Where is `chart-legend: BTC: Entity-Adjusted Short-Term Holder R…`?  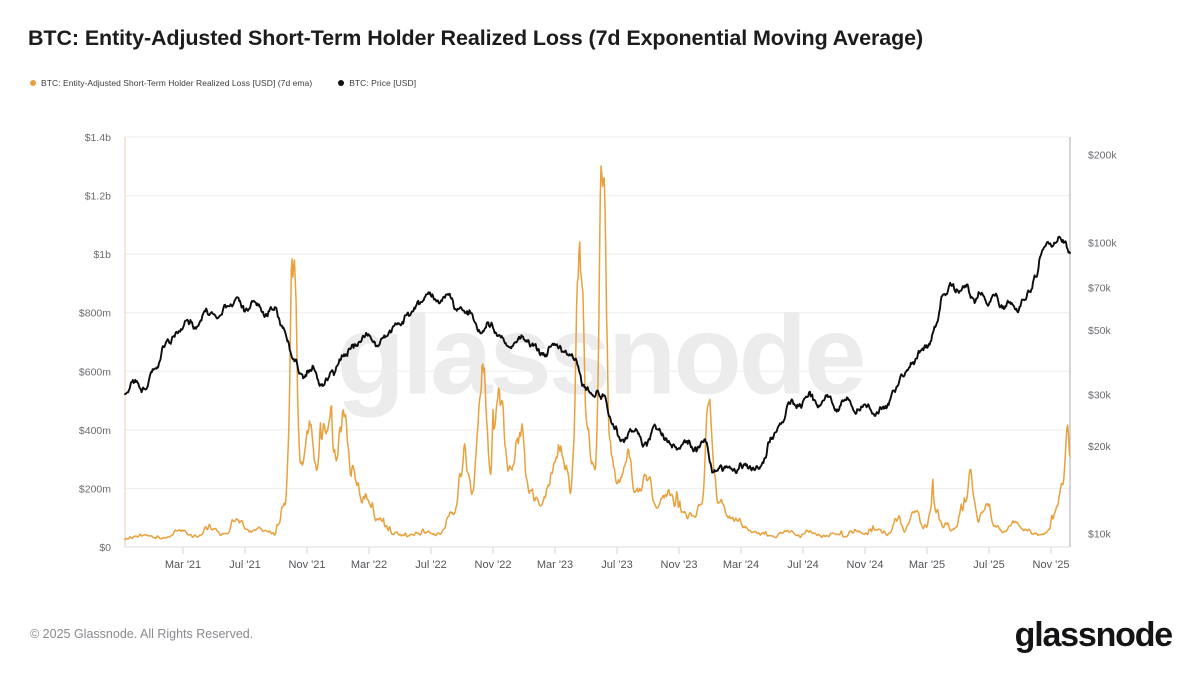 chart-legend: BTC: Entity-Adjusted Short-Term Holder R… is located at coordinates (223, 83).